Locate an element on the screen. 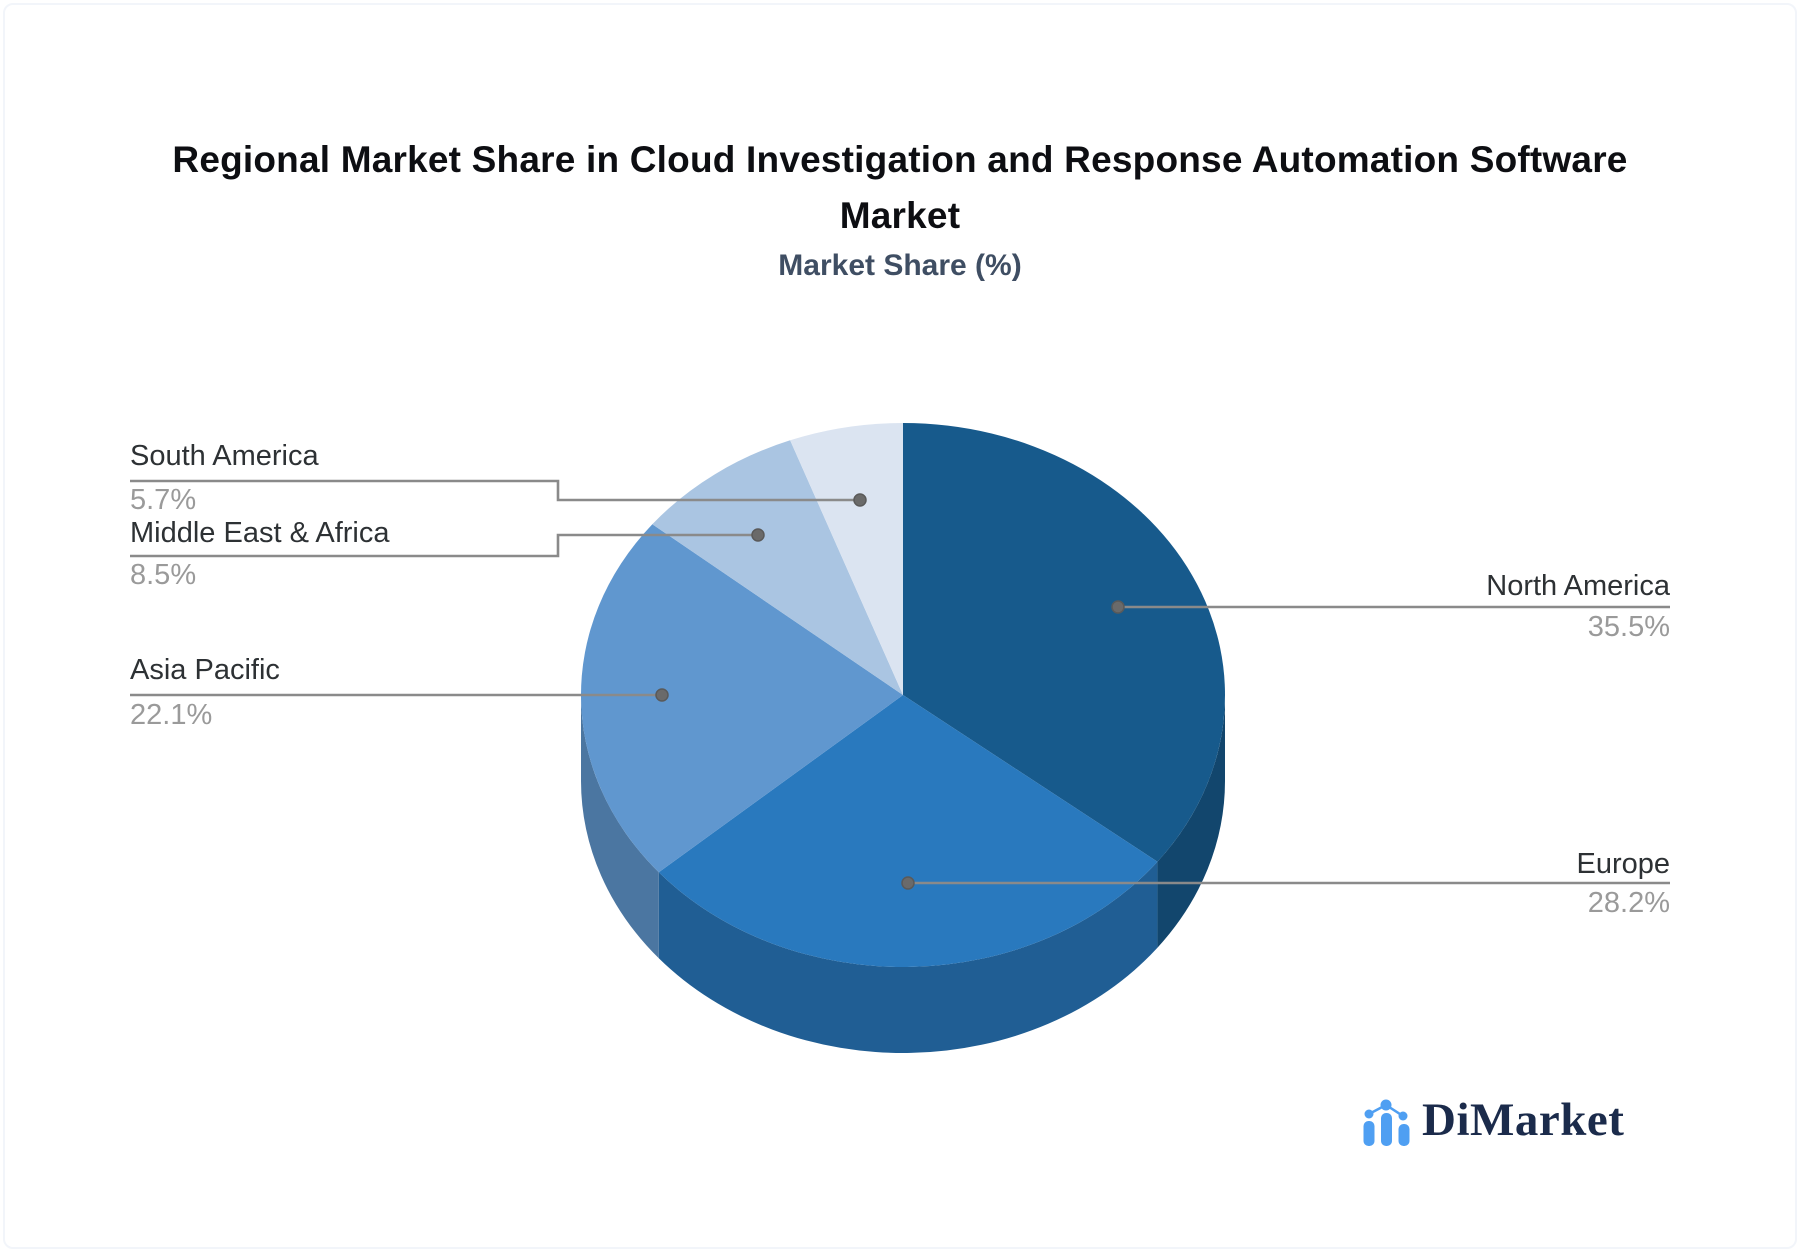  callout-label-south-america: South America is located at coordinates (224, 456).